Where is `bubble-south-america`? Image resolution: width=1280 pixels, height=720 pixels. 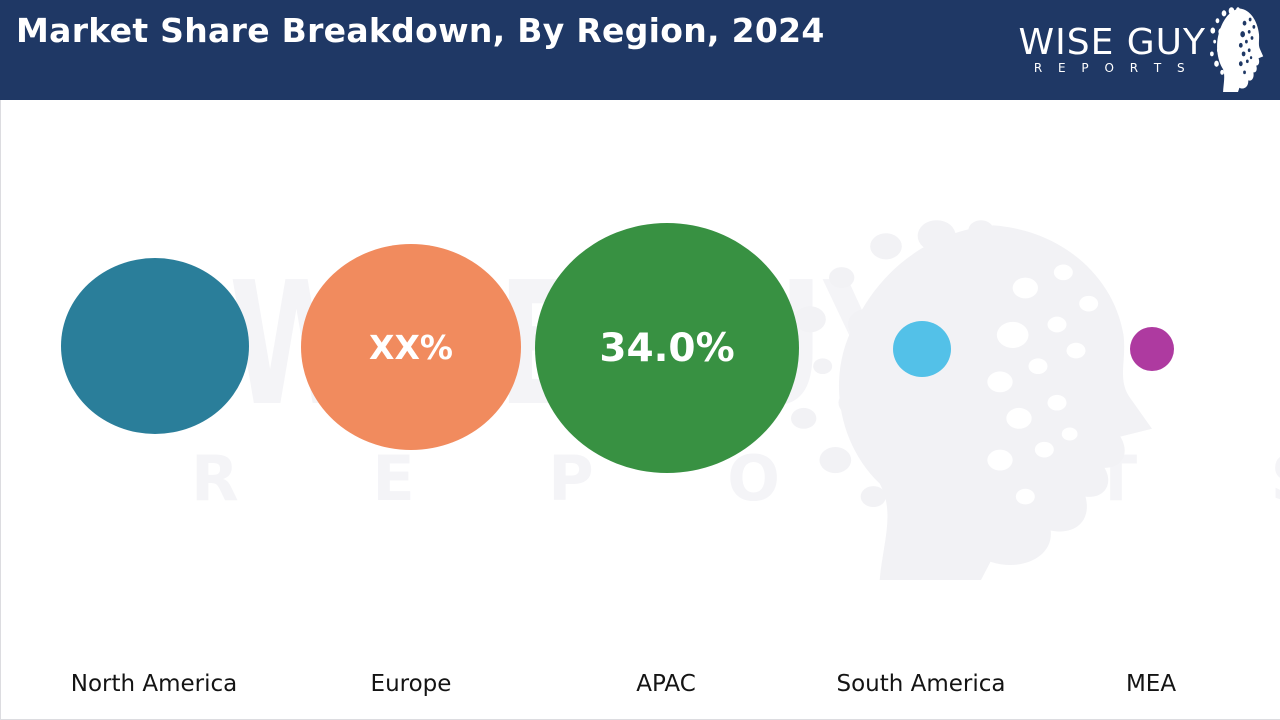
bubble-south-america is located at coordinates (922, 349).